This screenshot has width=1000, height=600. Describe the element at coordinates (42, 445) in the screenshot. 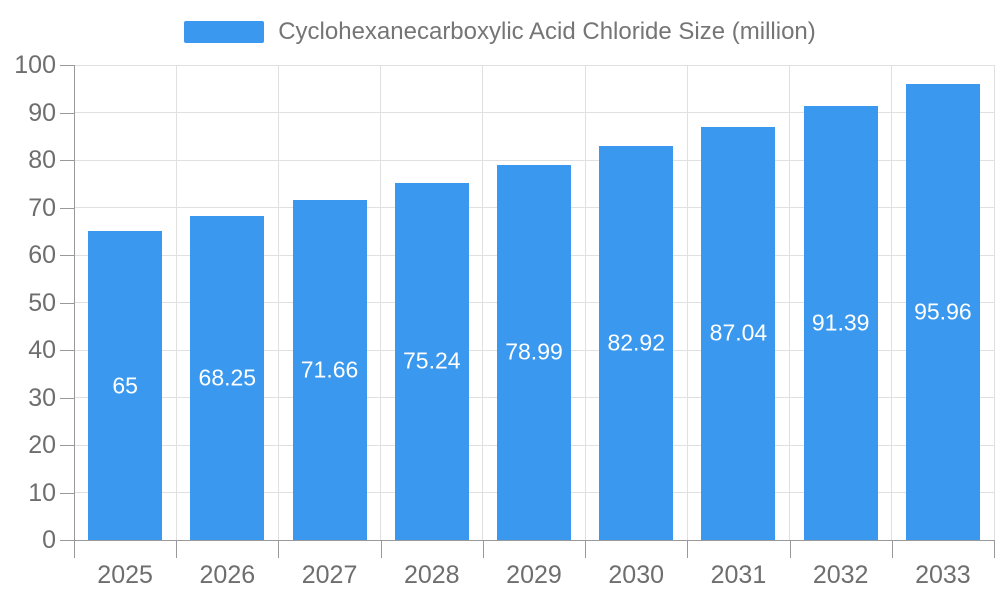

I see `y-axis-label: 20` at that location.